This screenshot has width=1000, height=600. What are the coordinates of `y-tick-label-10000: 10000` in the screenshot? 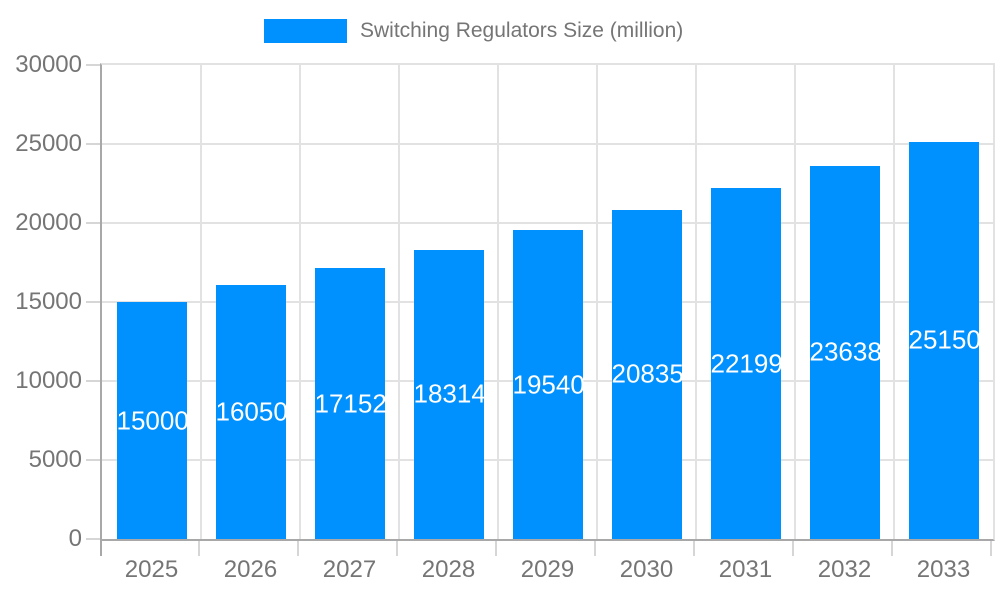 It's located at (48, 380).